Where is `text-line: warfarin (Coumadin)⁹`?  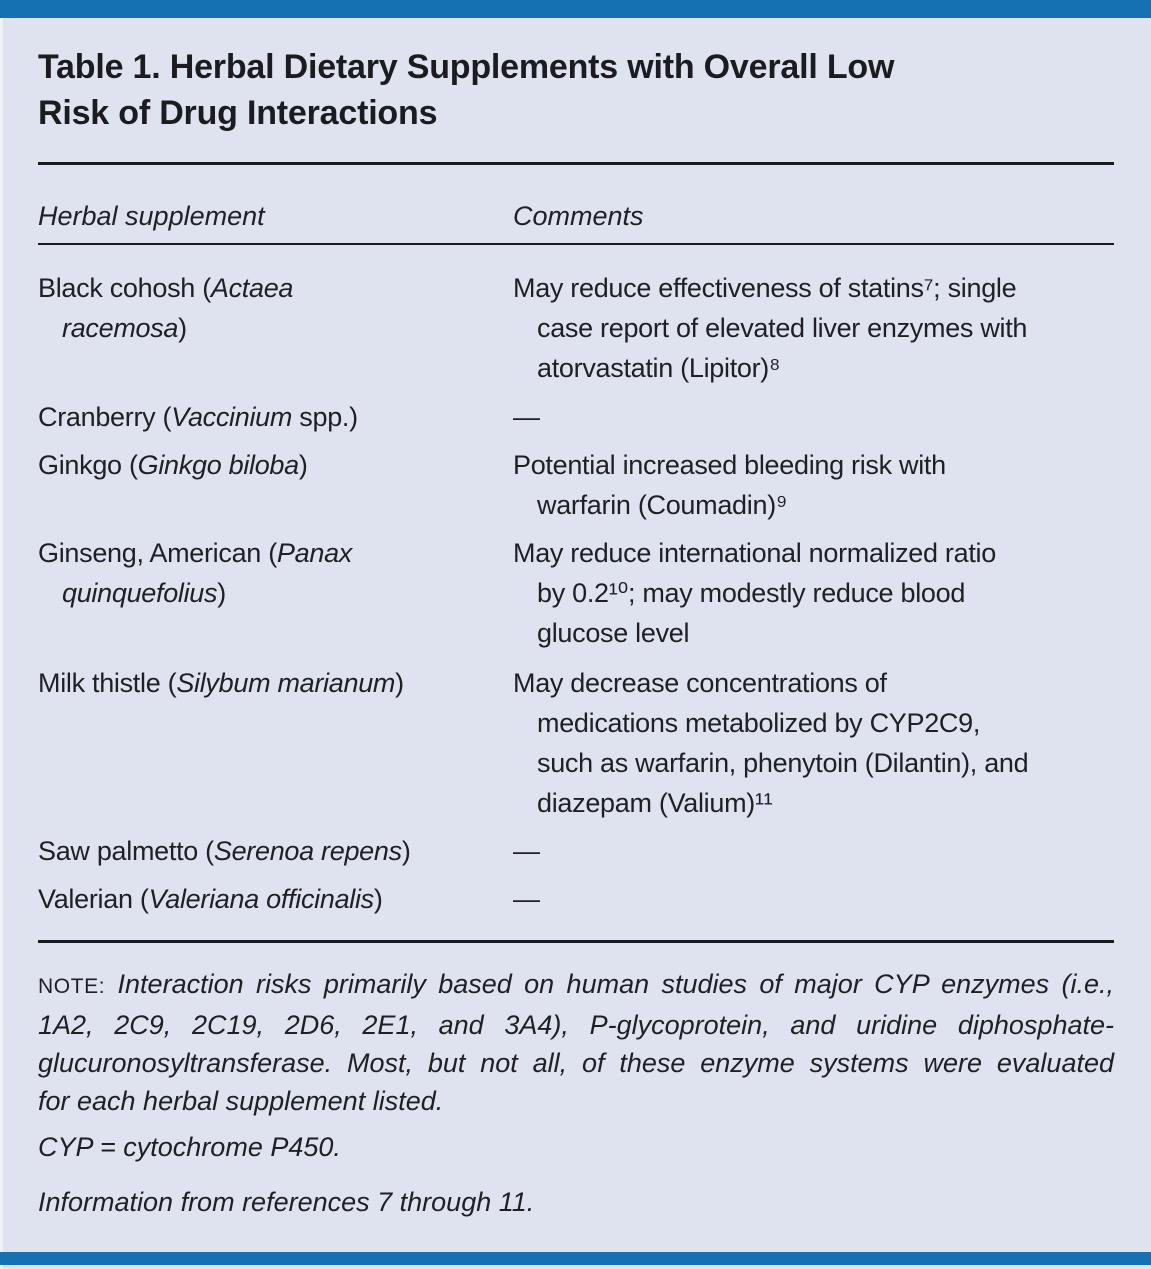
text-line: warfarin (Coumadin)⁹ is located at coordinates (825, 505).